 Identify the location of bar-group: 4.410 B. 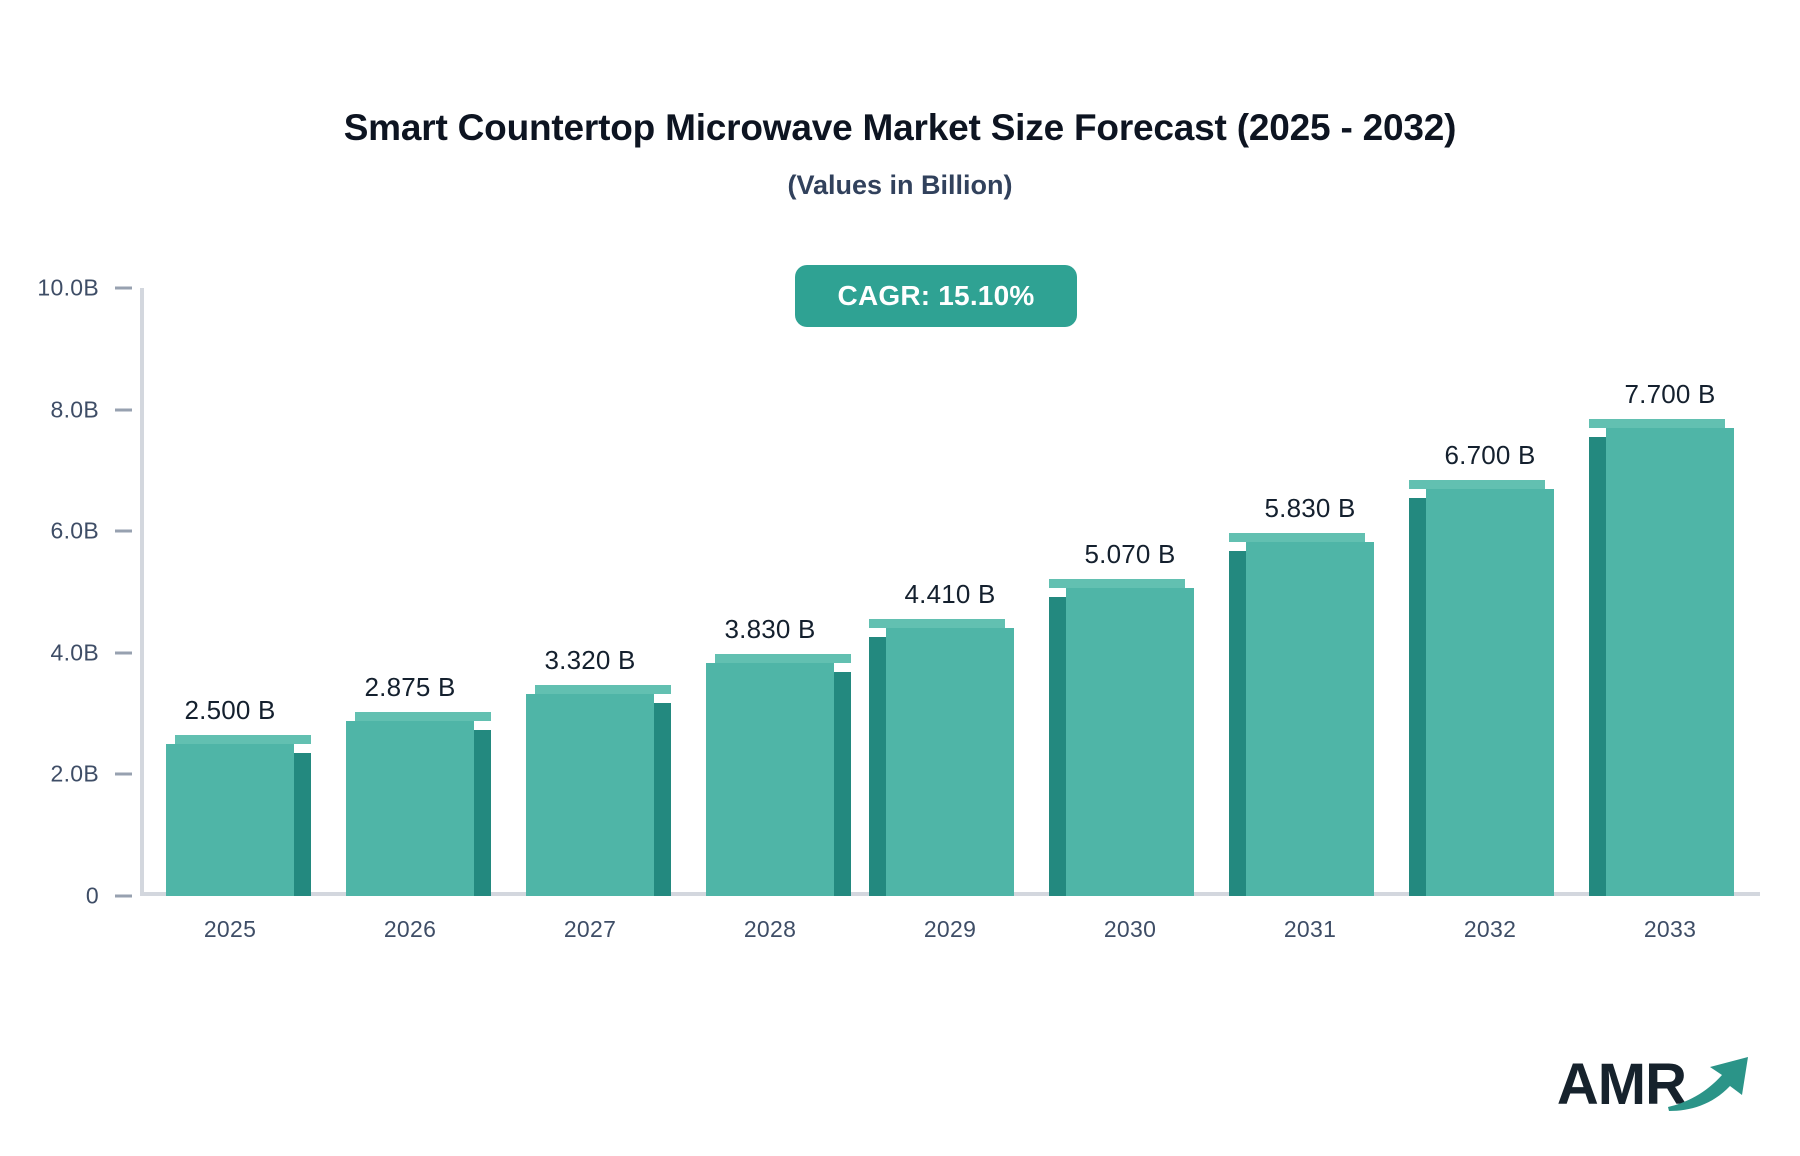
(941, 592).